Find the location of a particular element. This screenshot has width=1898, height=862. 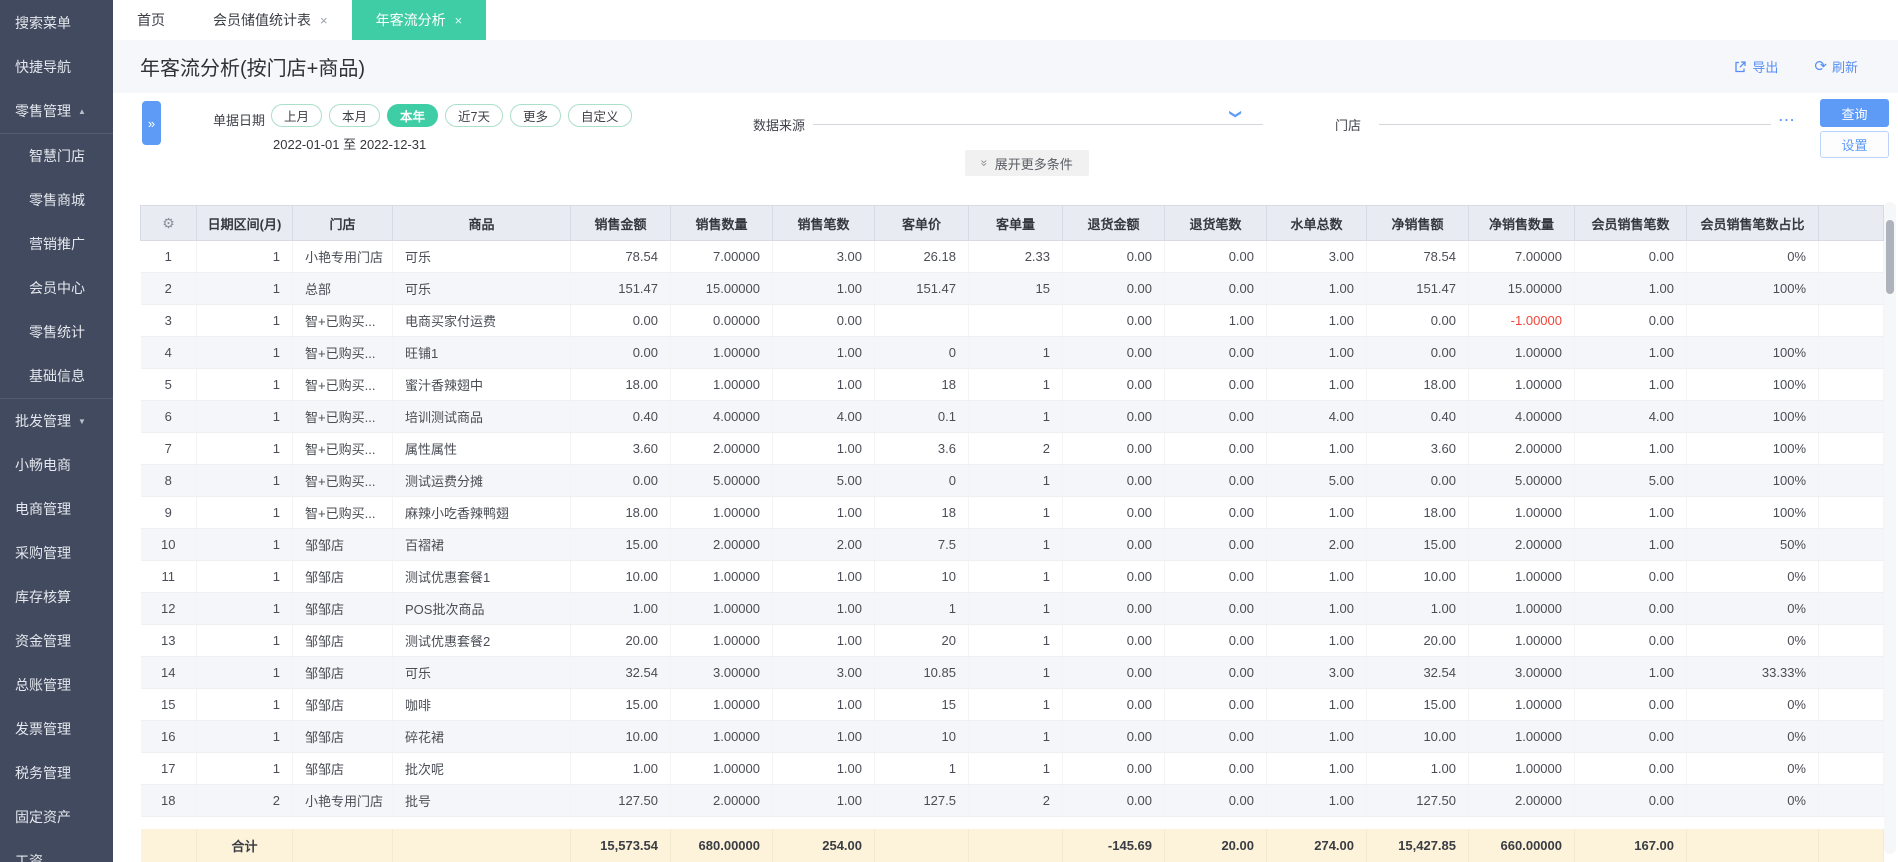

date-pill-上月: 上月 is located at coordinates (297, 115).